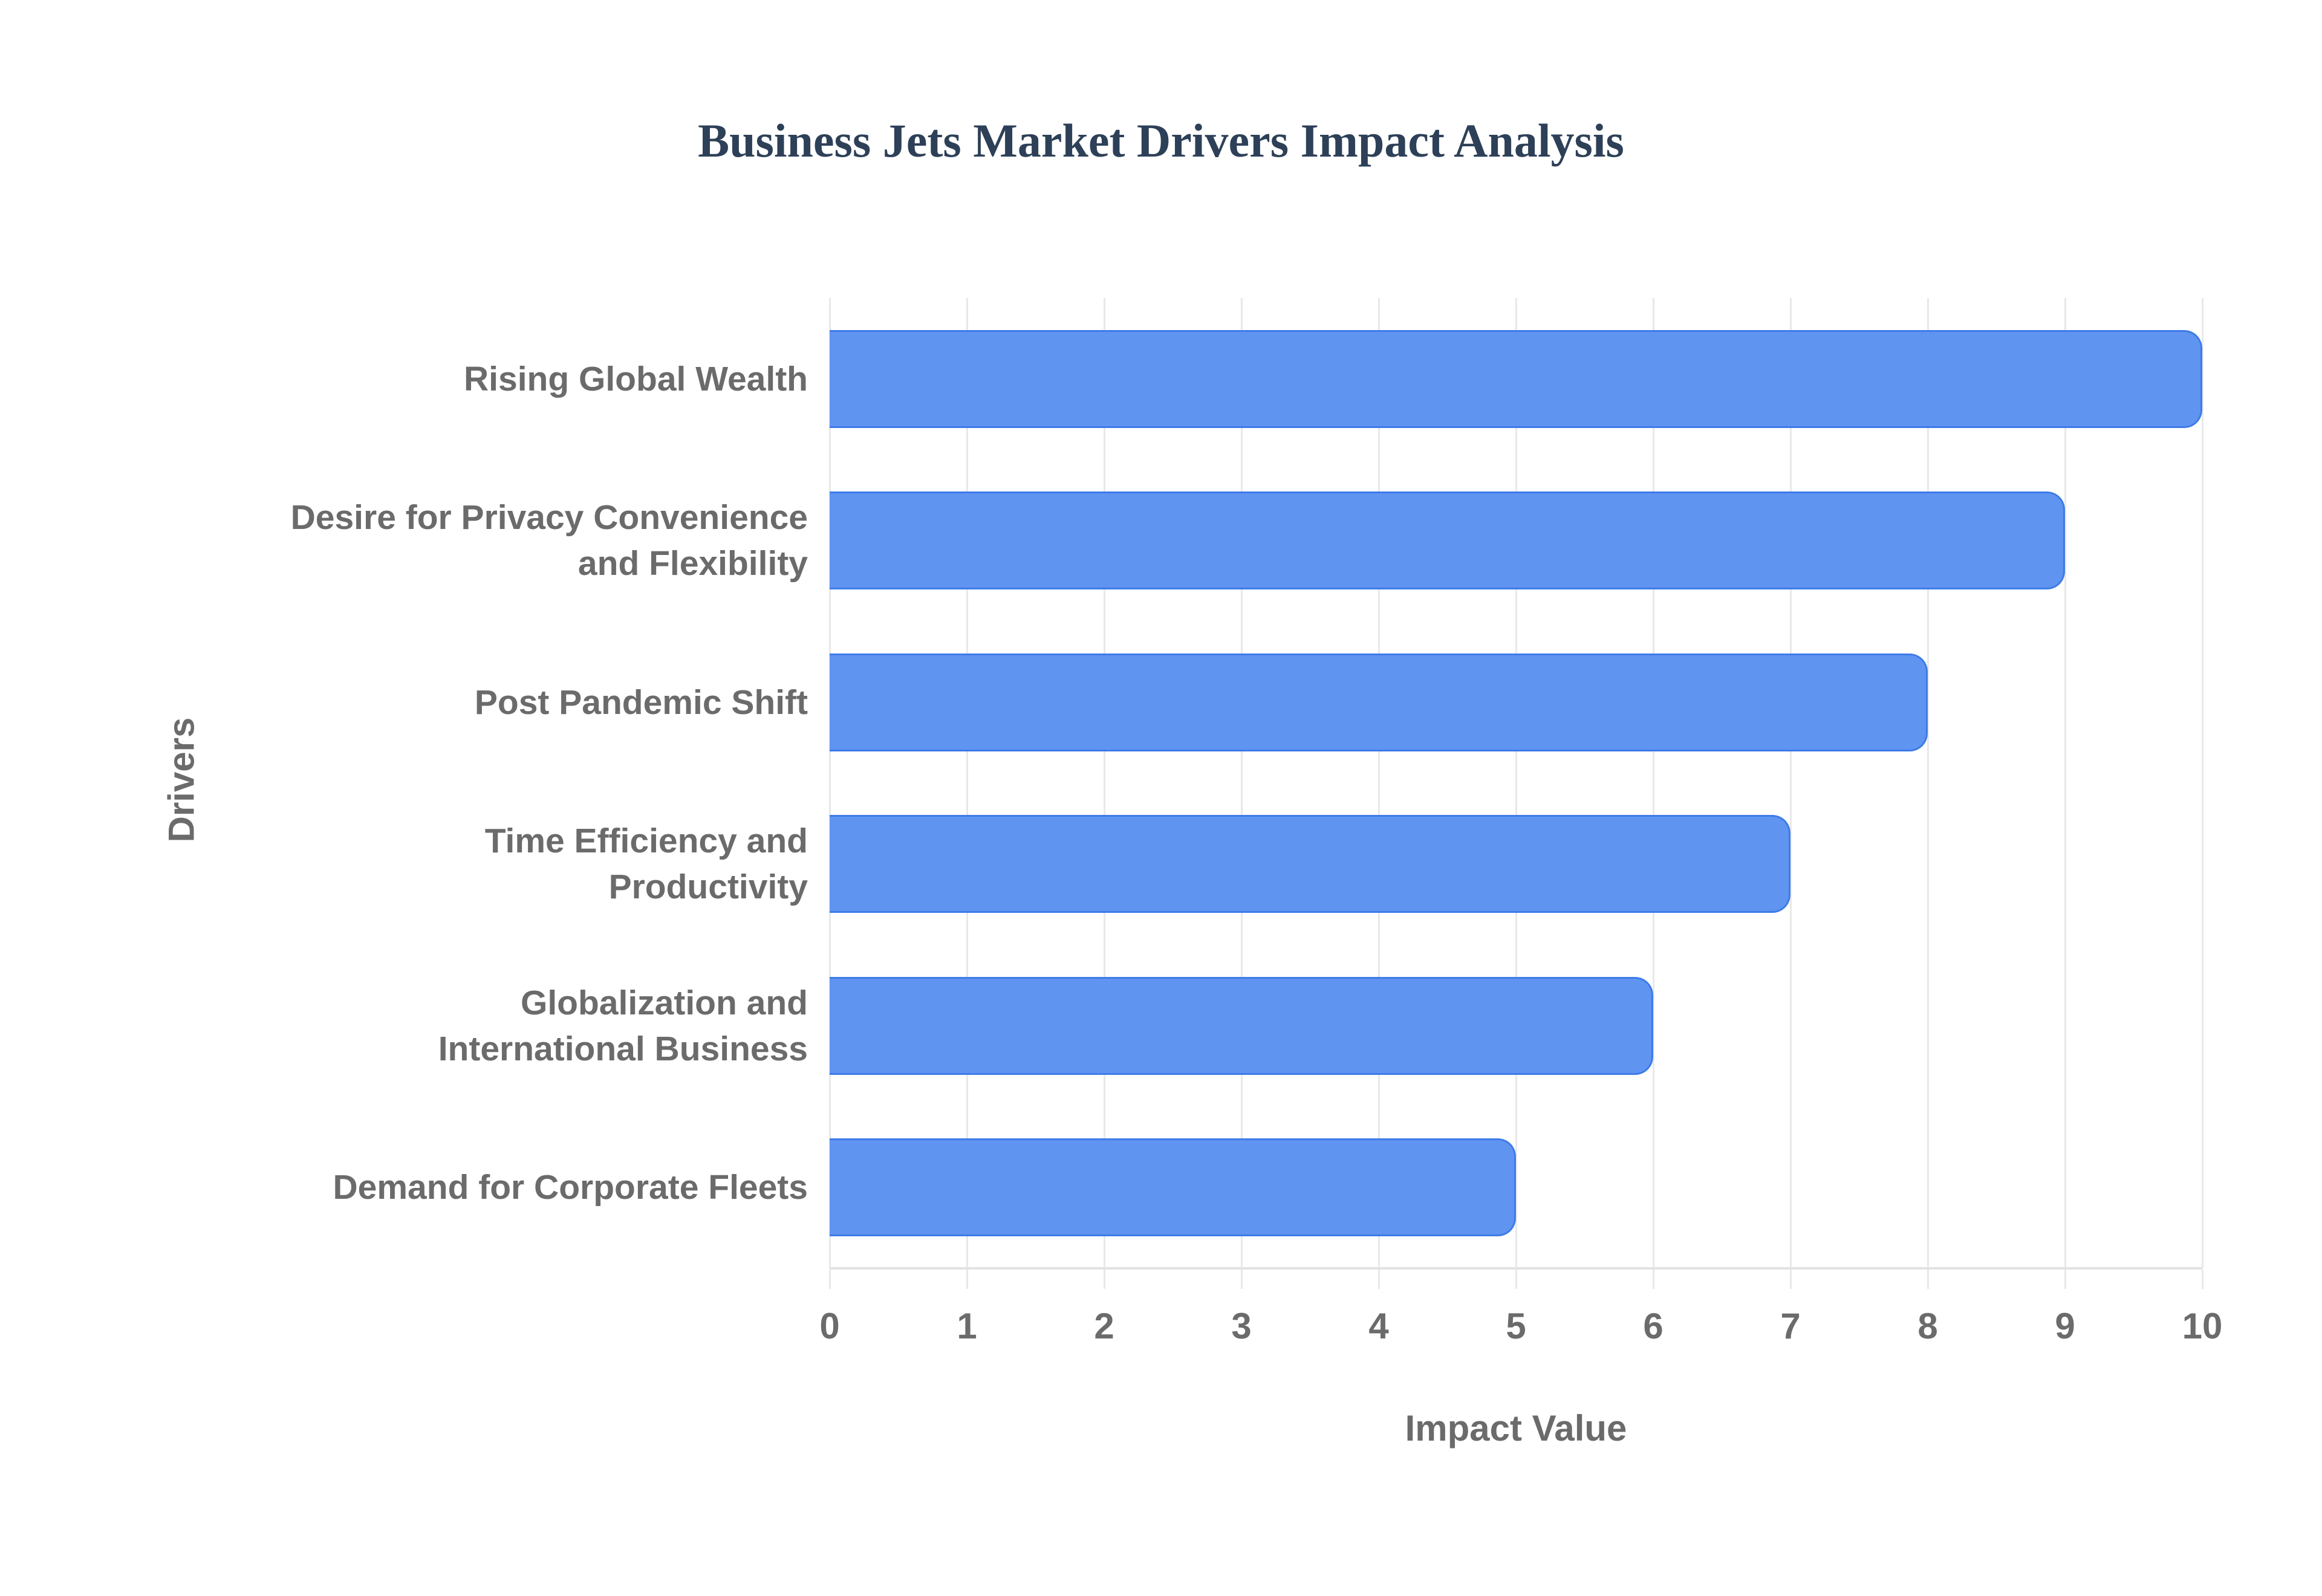  I want to click on category-label-4: Globalization and International Business, so click(623, 1025).